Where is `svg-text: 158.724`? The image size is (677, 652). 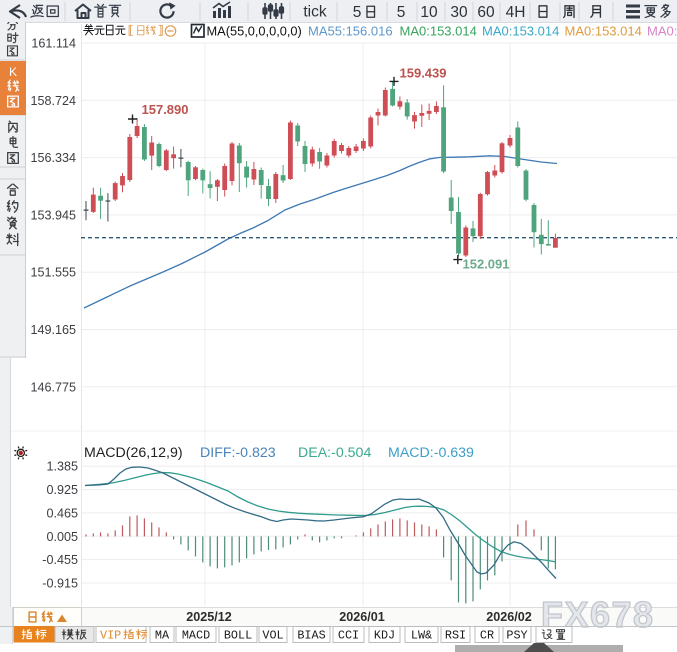
svg-text: 158.724 is located at coordinates (53, 101).